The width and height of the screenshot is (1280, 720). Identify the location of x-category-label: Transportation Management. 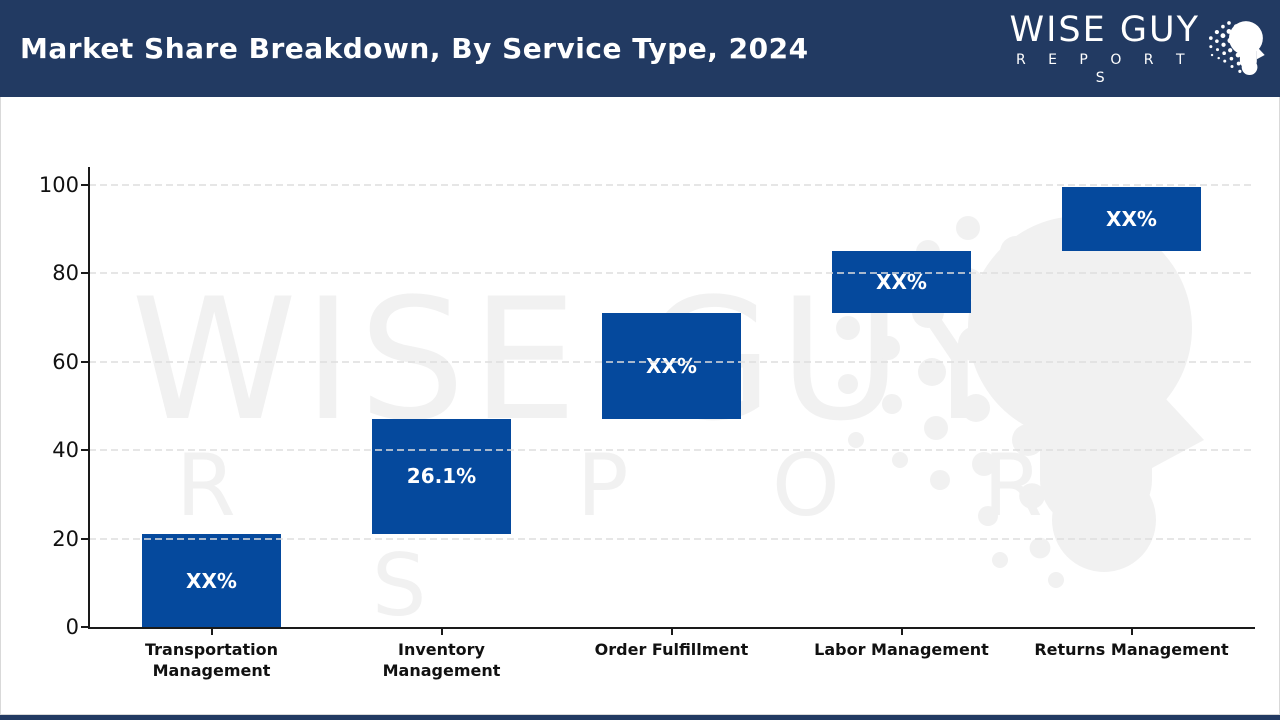
(211, 660).